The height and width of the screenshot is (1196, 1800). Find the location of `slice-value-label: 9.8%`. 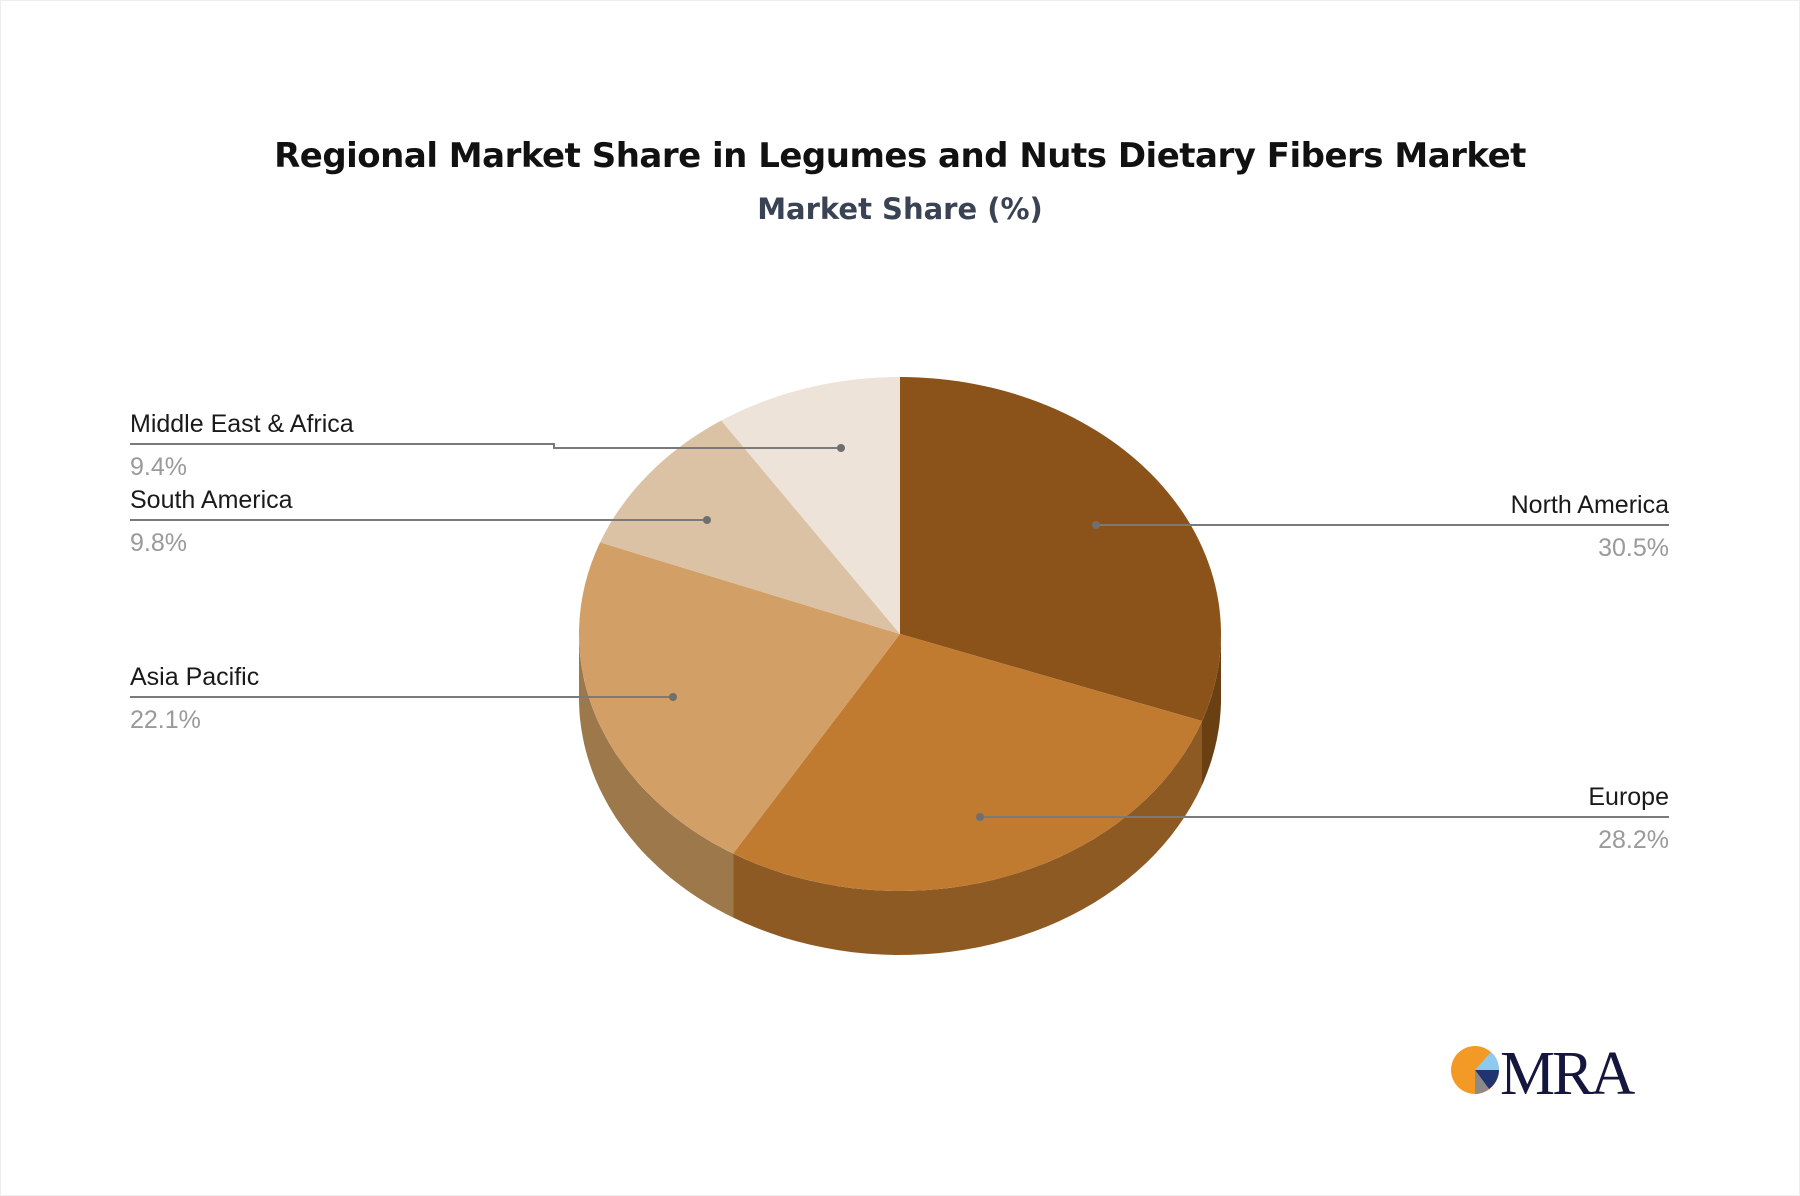

slice-value-label: 9.8% is located at coordinates (158, 543).